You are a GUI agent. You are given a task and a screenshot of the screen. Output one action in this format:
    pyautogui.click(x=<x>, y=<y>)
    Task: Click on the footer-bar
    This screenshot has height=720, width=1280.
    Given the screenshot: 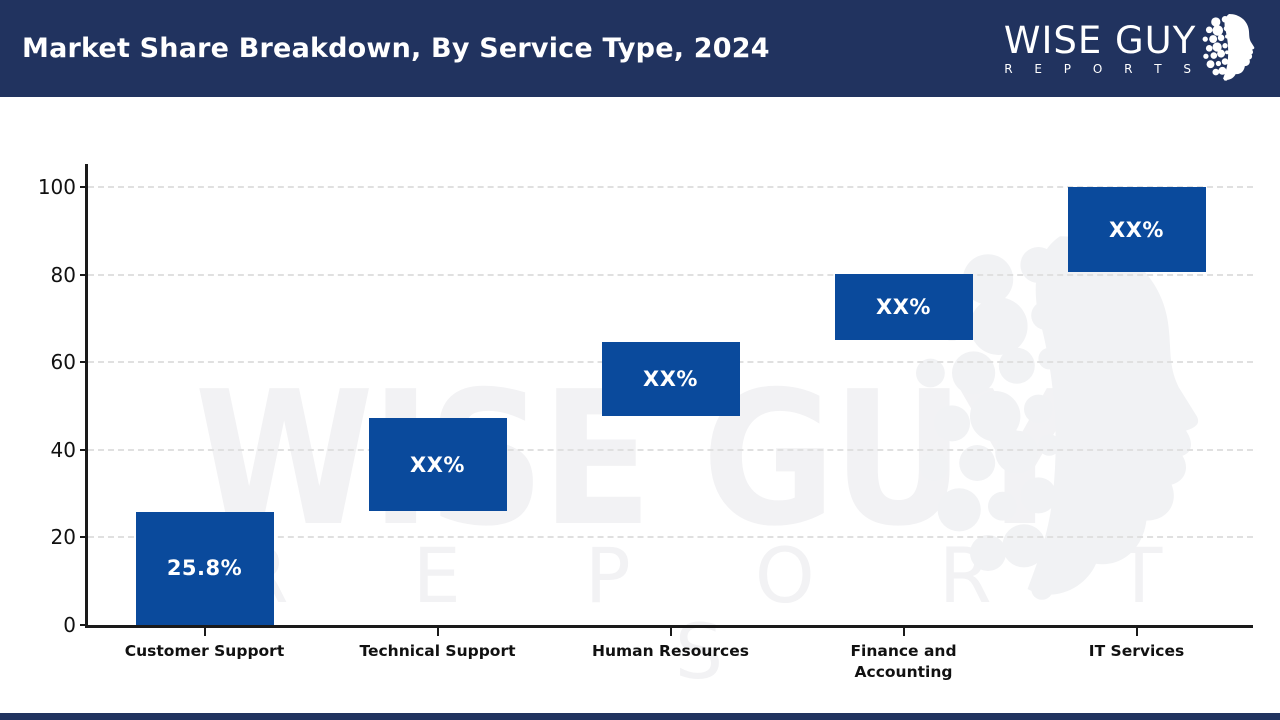 What is the action you would take?
    pyautogui.click(x=640, y=716)
    